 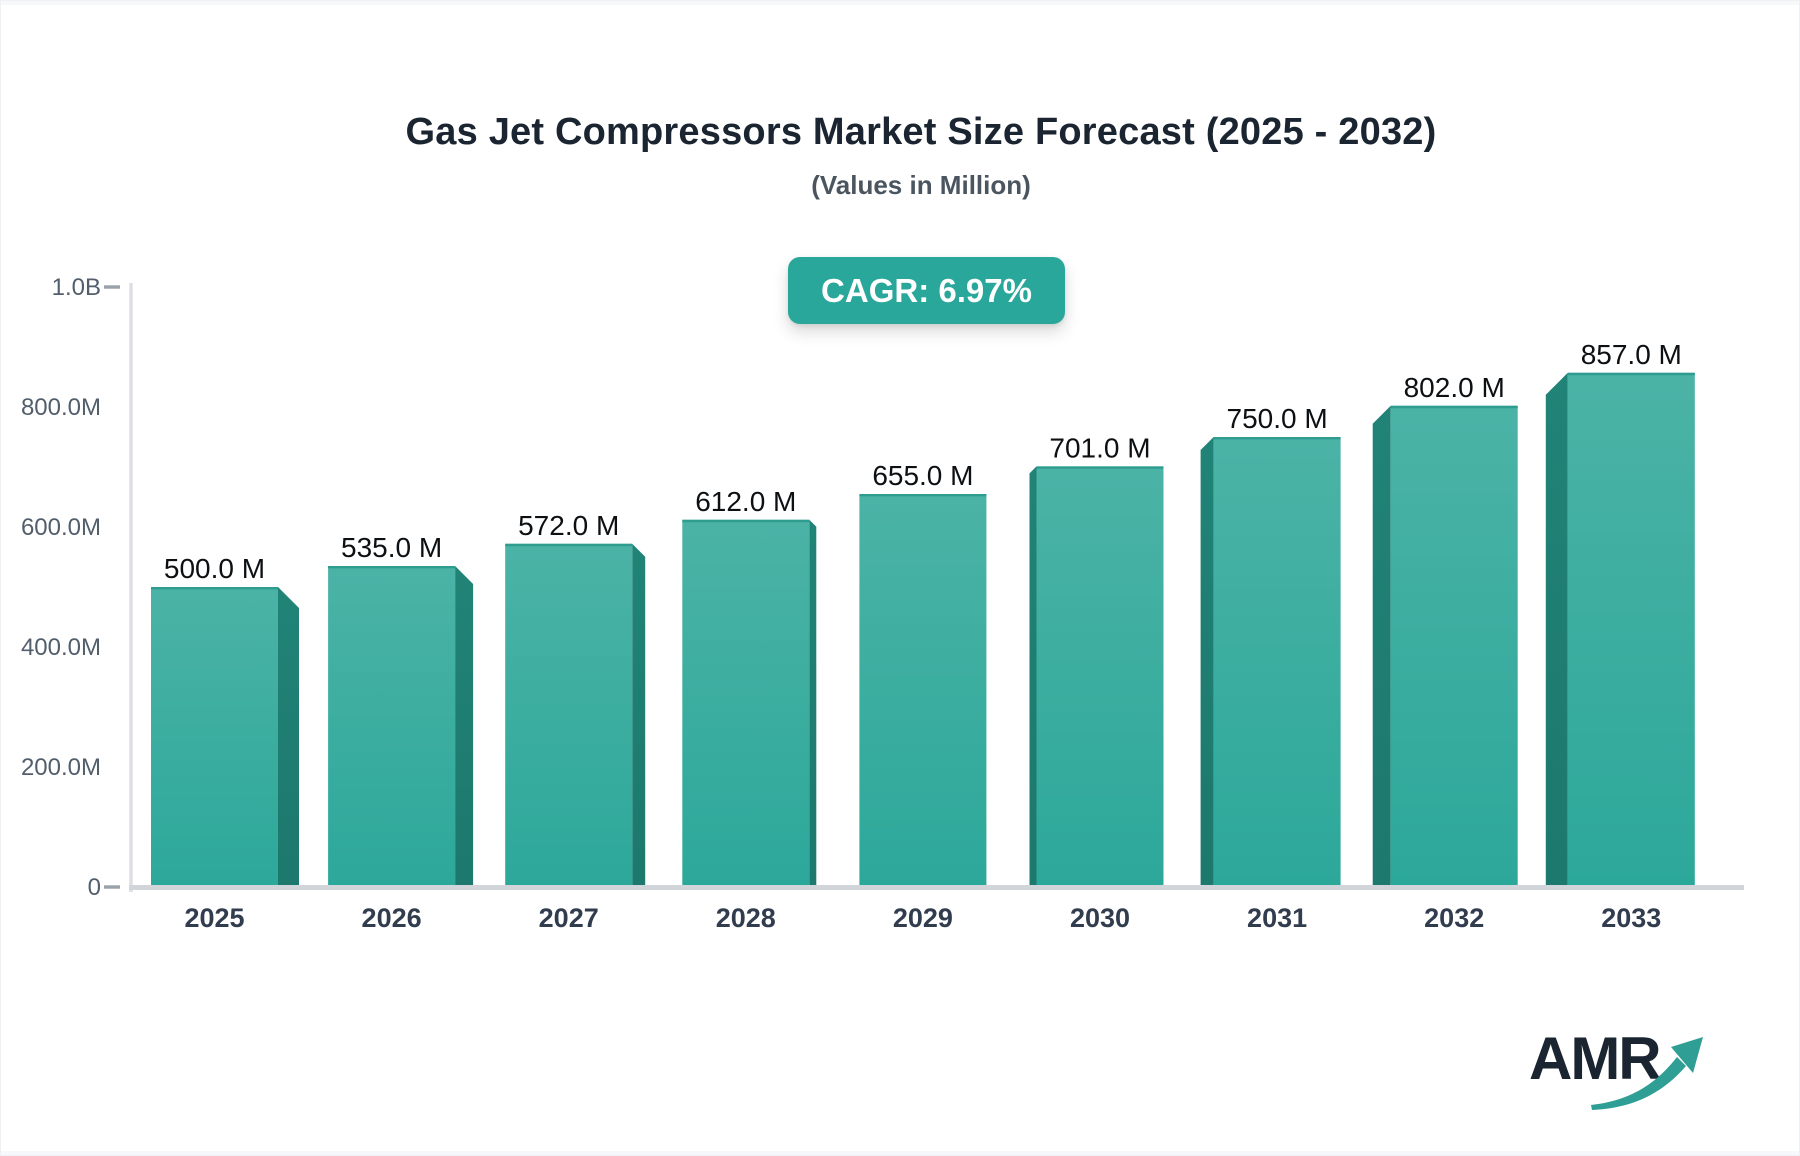 I want to click on x-axis-label-2027: 2027, so click(x=569, y=918).